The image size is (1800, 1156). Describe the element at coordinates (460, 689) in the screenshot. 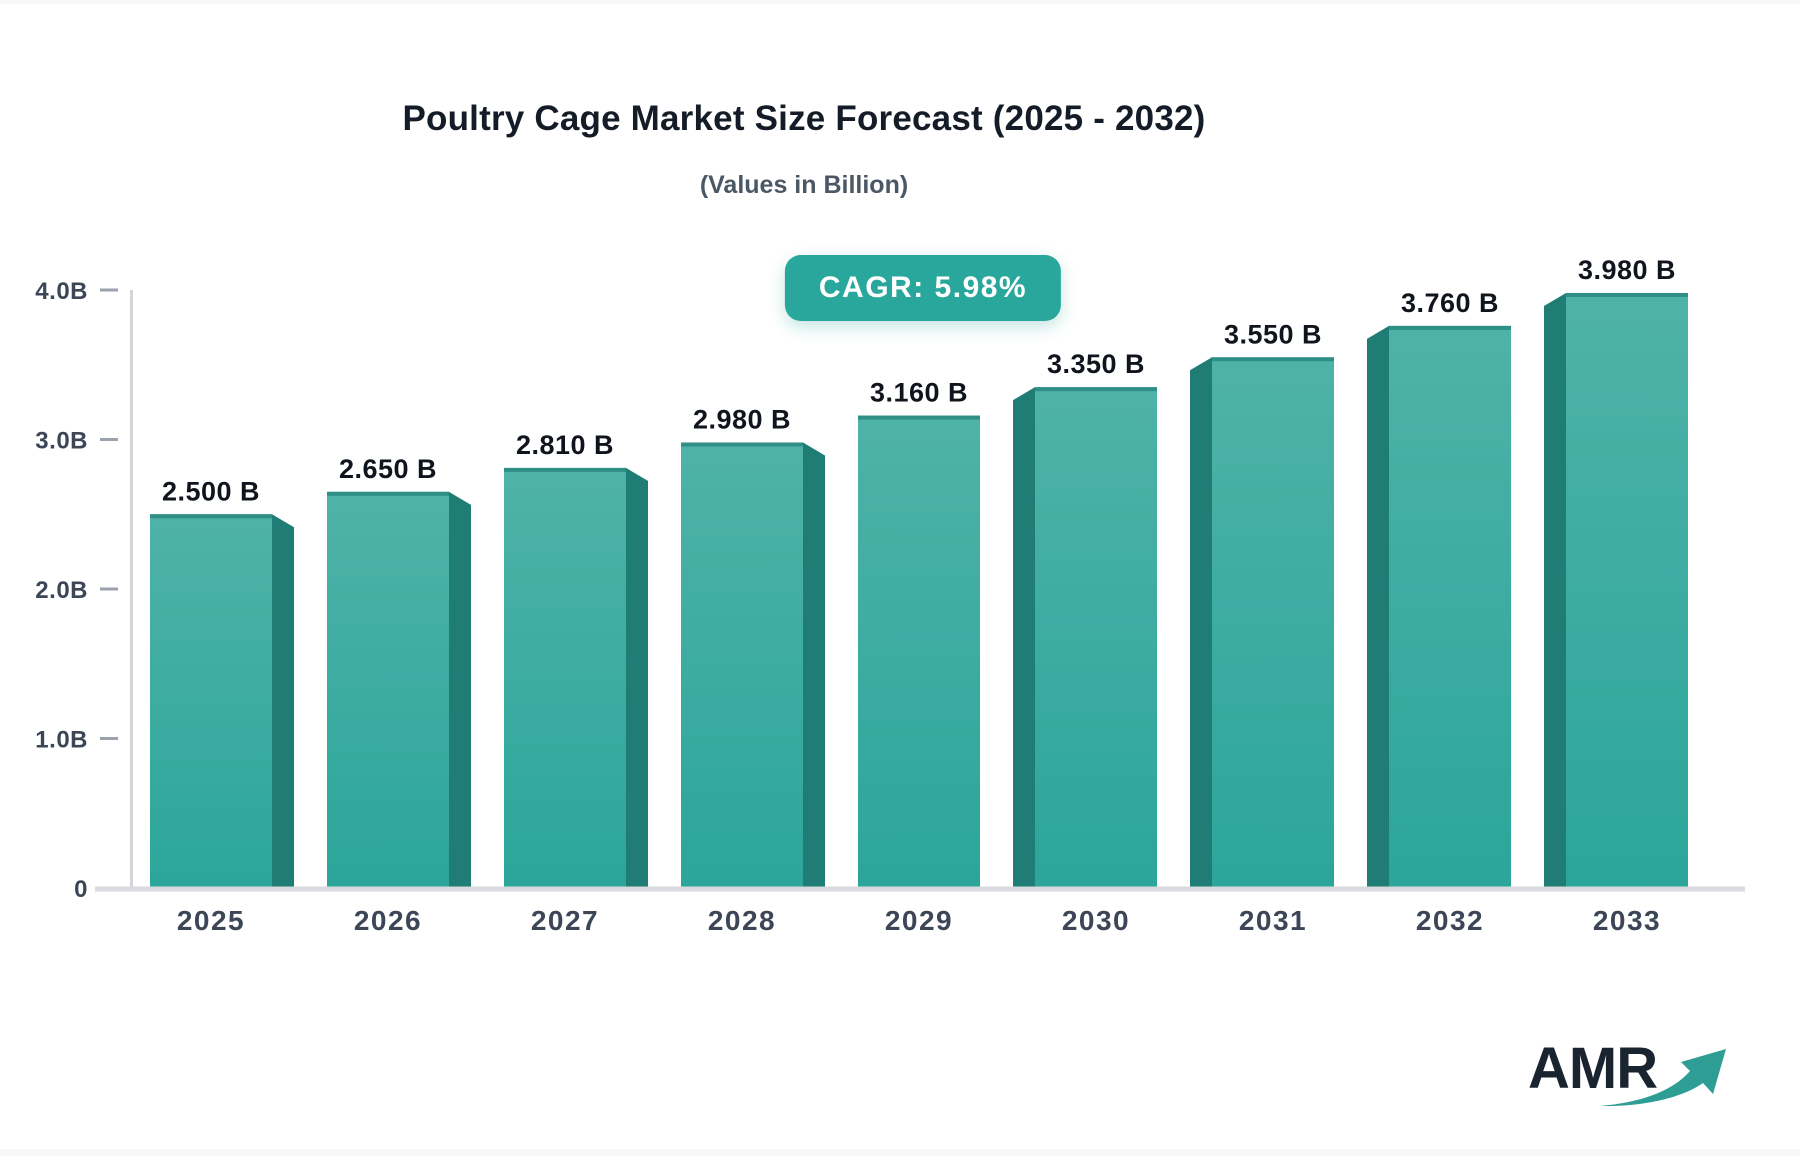

I see `bar-side-2026` at that location.